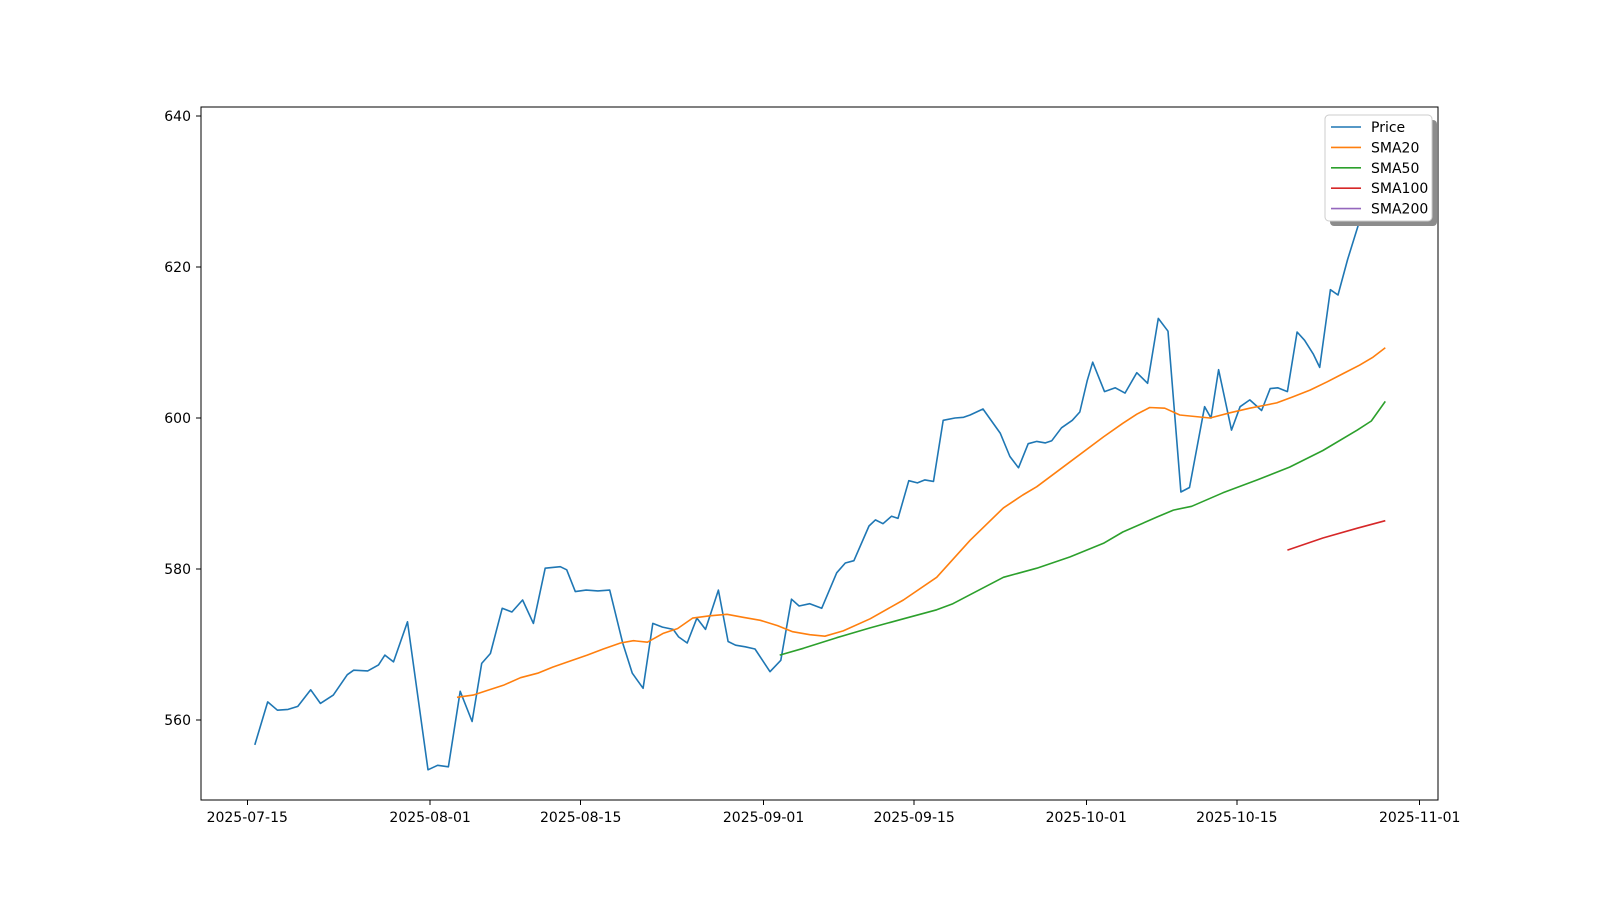 The width and height of the screenshot is (1600, 900). I want to click on y-tick-label: 620, so click(177, 268).